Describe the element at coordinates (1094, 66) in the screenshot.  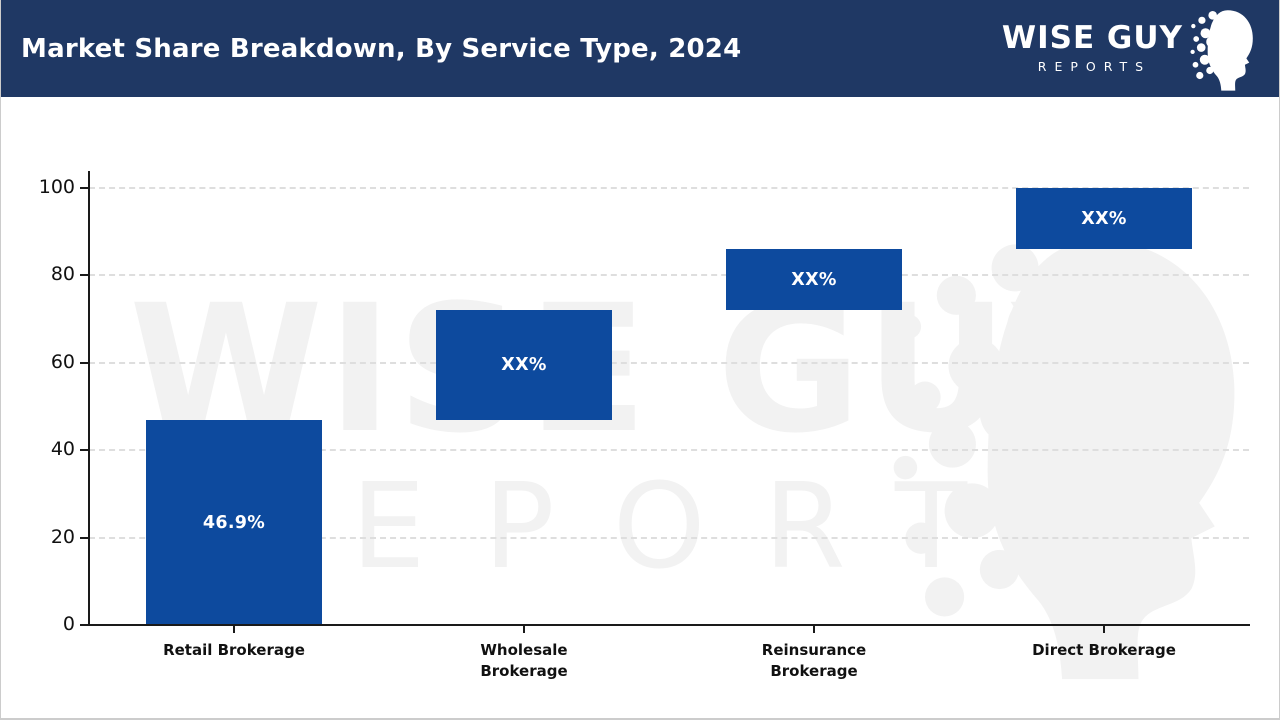
I see `logo-subtitle: REPORTS` at that location.